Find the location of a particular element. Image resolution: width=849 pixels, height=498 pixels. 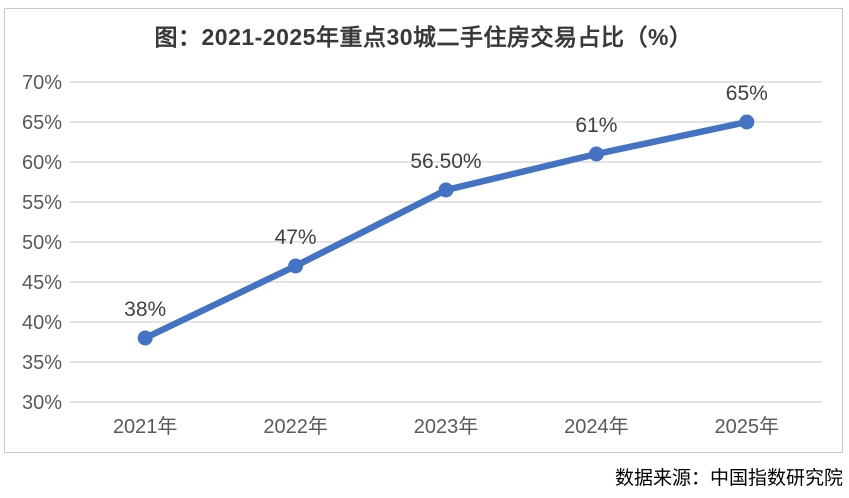

y-axis-tick-label: 30% is located at coordinates (42, 403).